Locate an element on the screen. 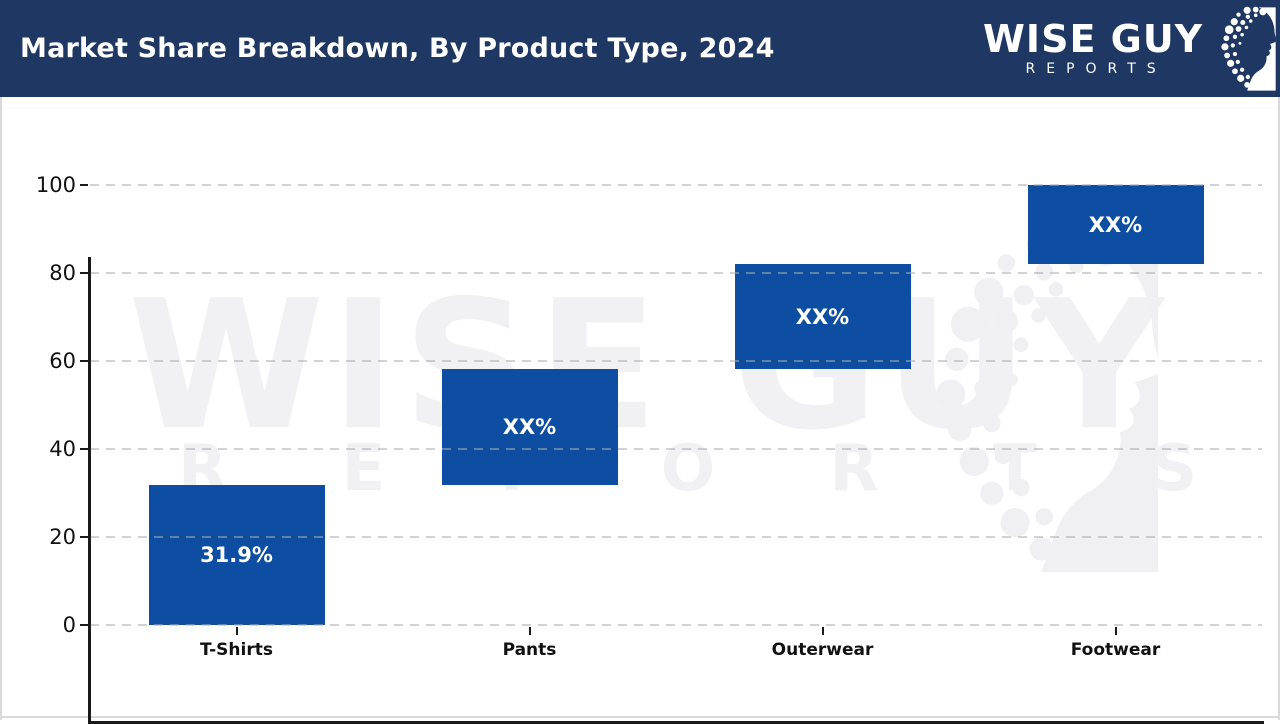 The height and width of the screenshot is (724, 1280). logo-subtext: REPORTS is located at coordinates (1096, 68).